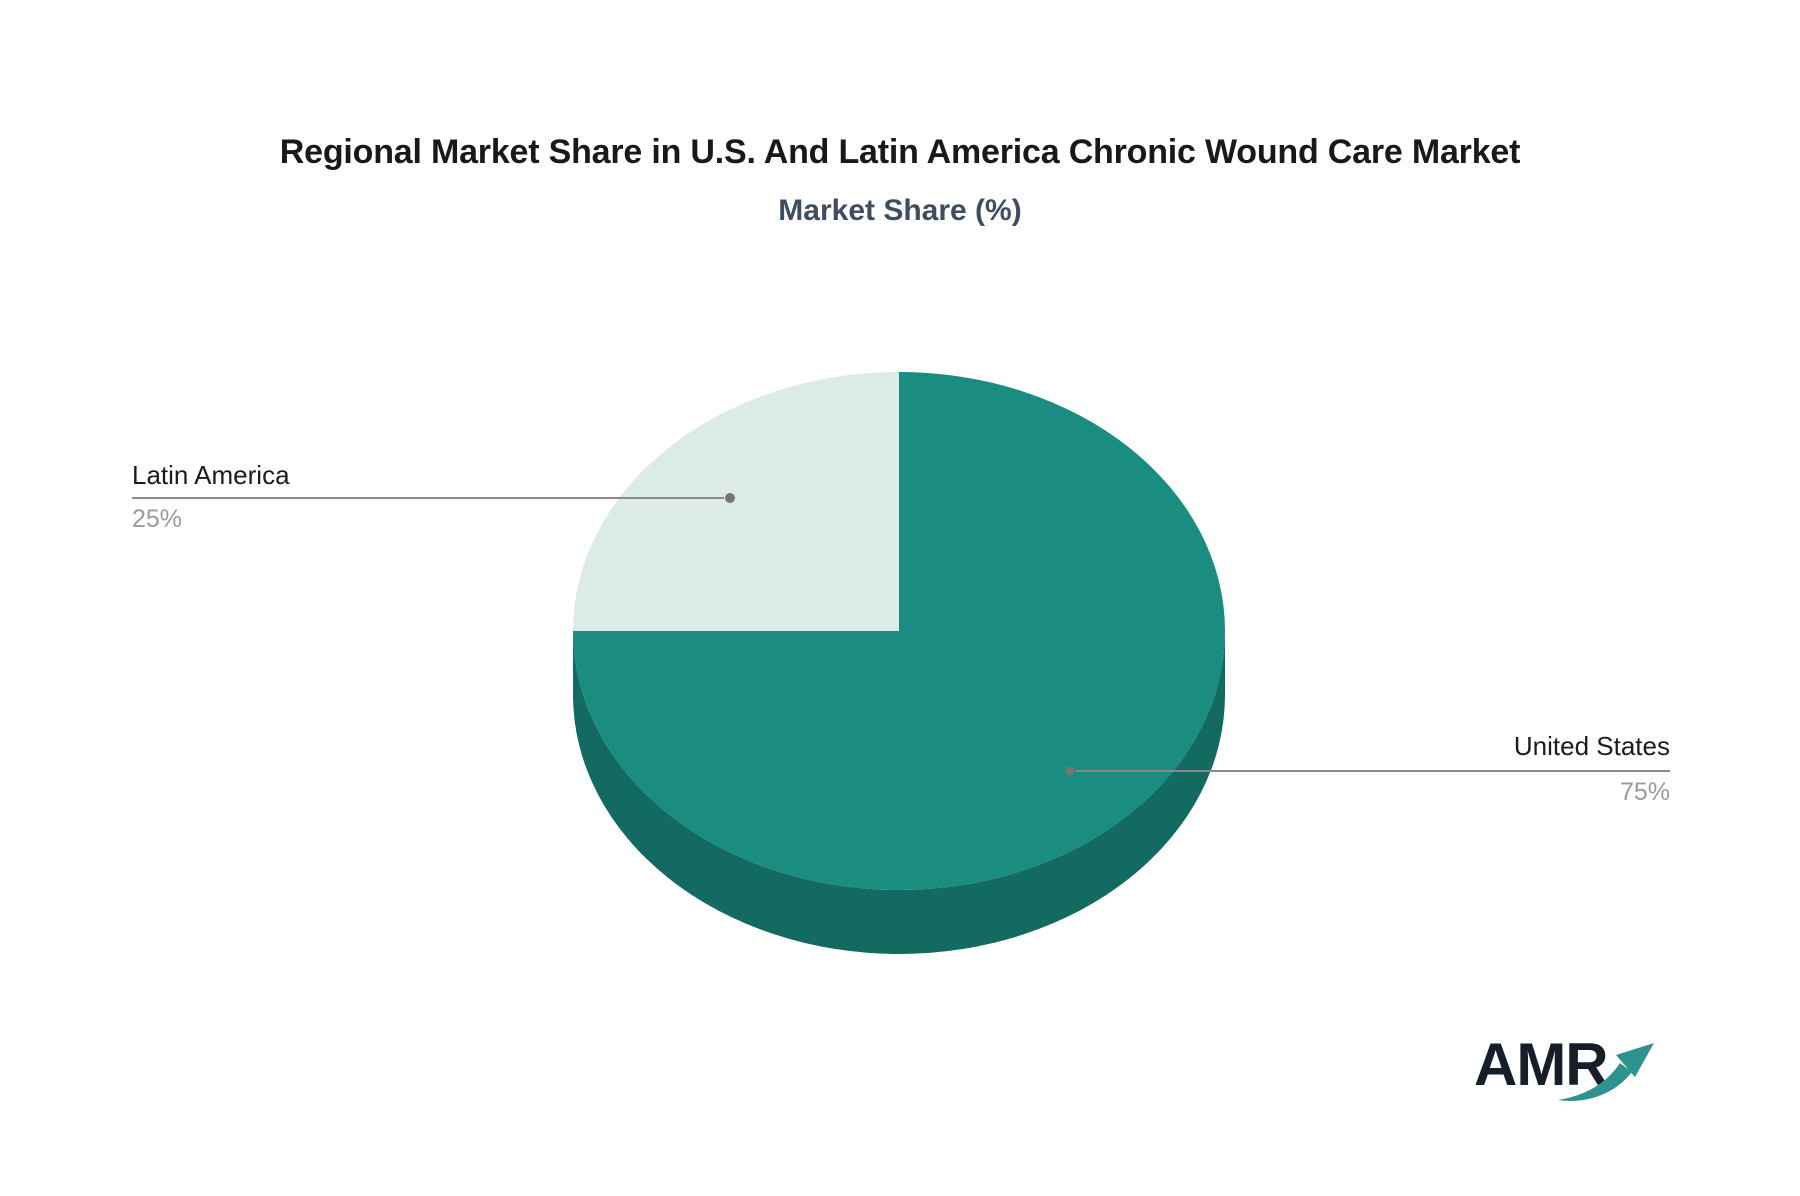  I want to click on amr-logo-growth-arrow-icon, so click(1606, 1072).